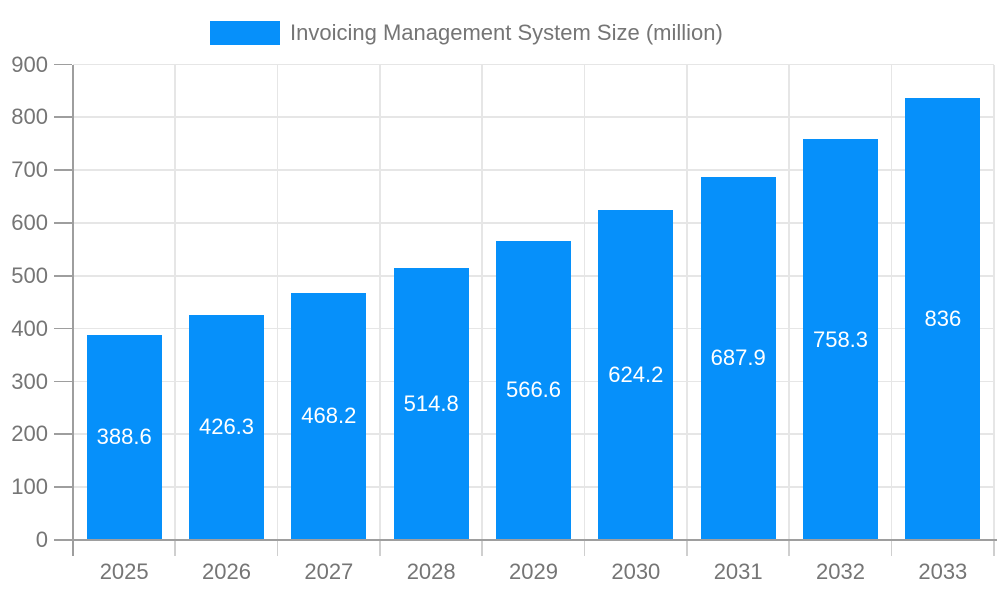  What do you see at coordinates (29, 64) in the screenshot?
I see `y-axis-label: 900` at bounding box center [29, 64].